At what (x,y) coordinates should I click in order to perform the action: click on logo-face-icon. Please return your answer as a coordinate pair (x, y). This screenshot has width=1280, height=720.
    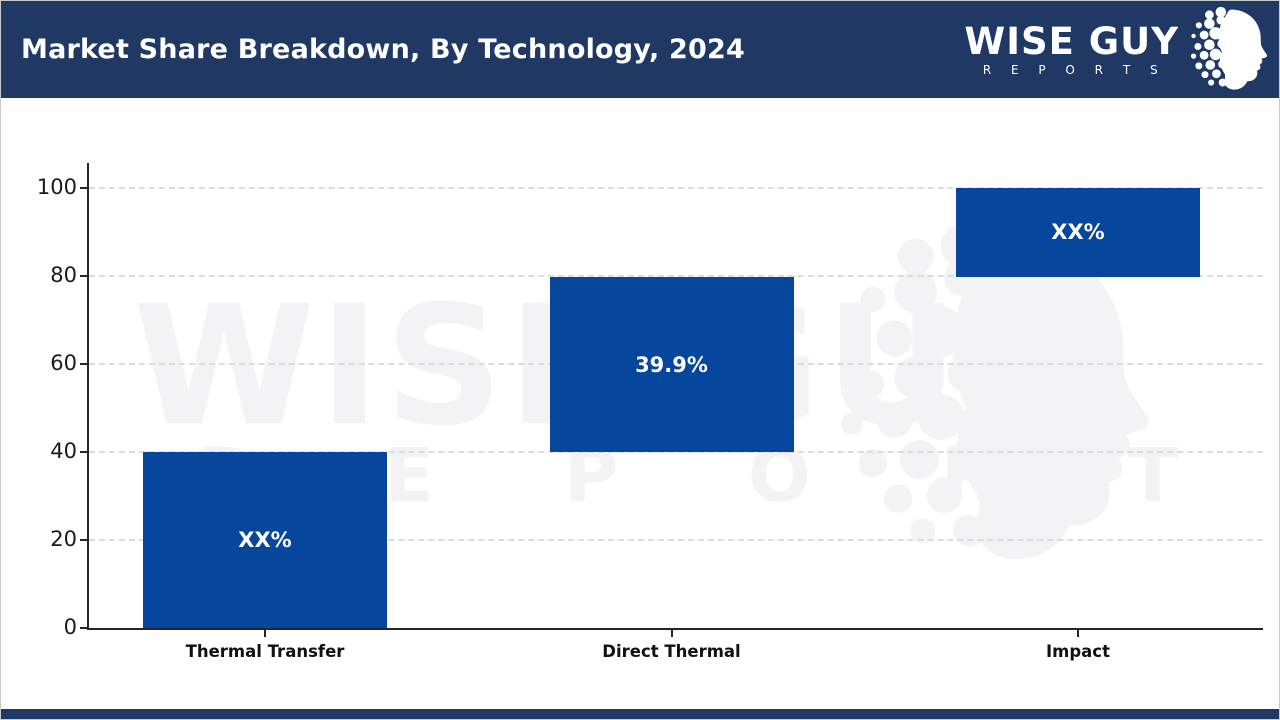
    Looking at the image, I should click on (1228, 48).